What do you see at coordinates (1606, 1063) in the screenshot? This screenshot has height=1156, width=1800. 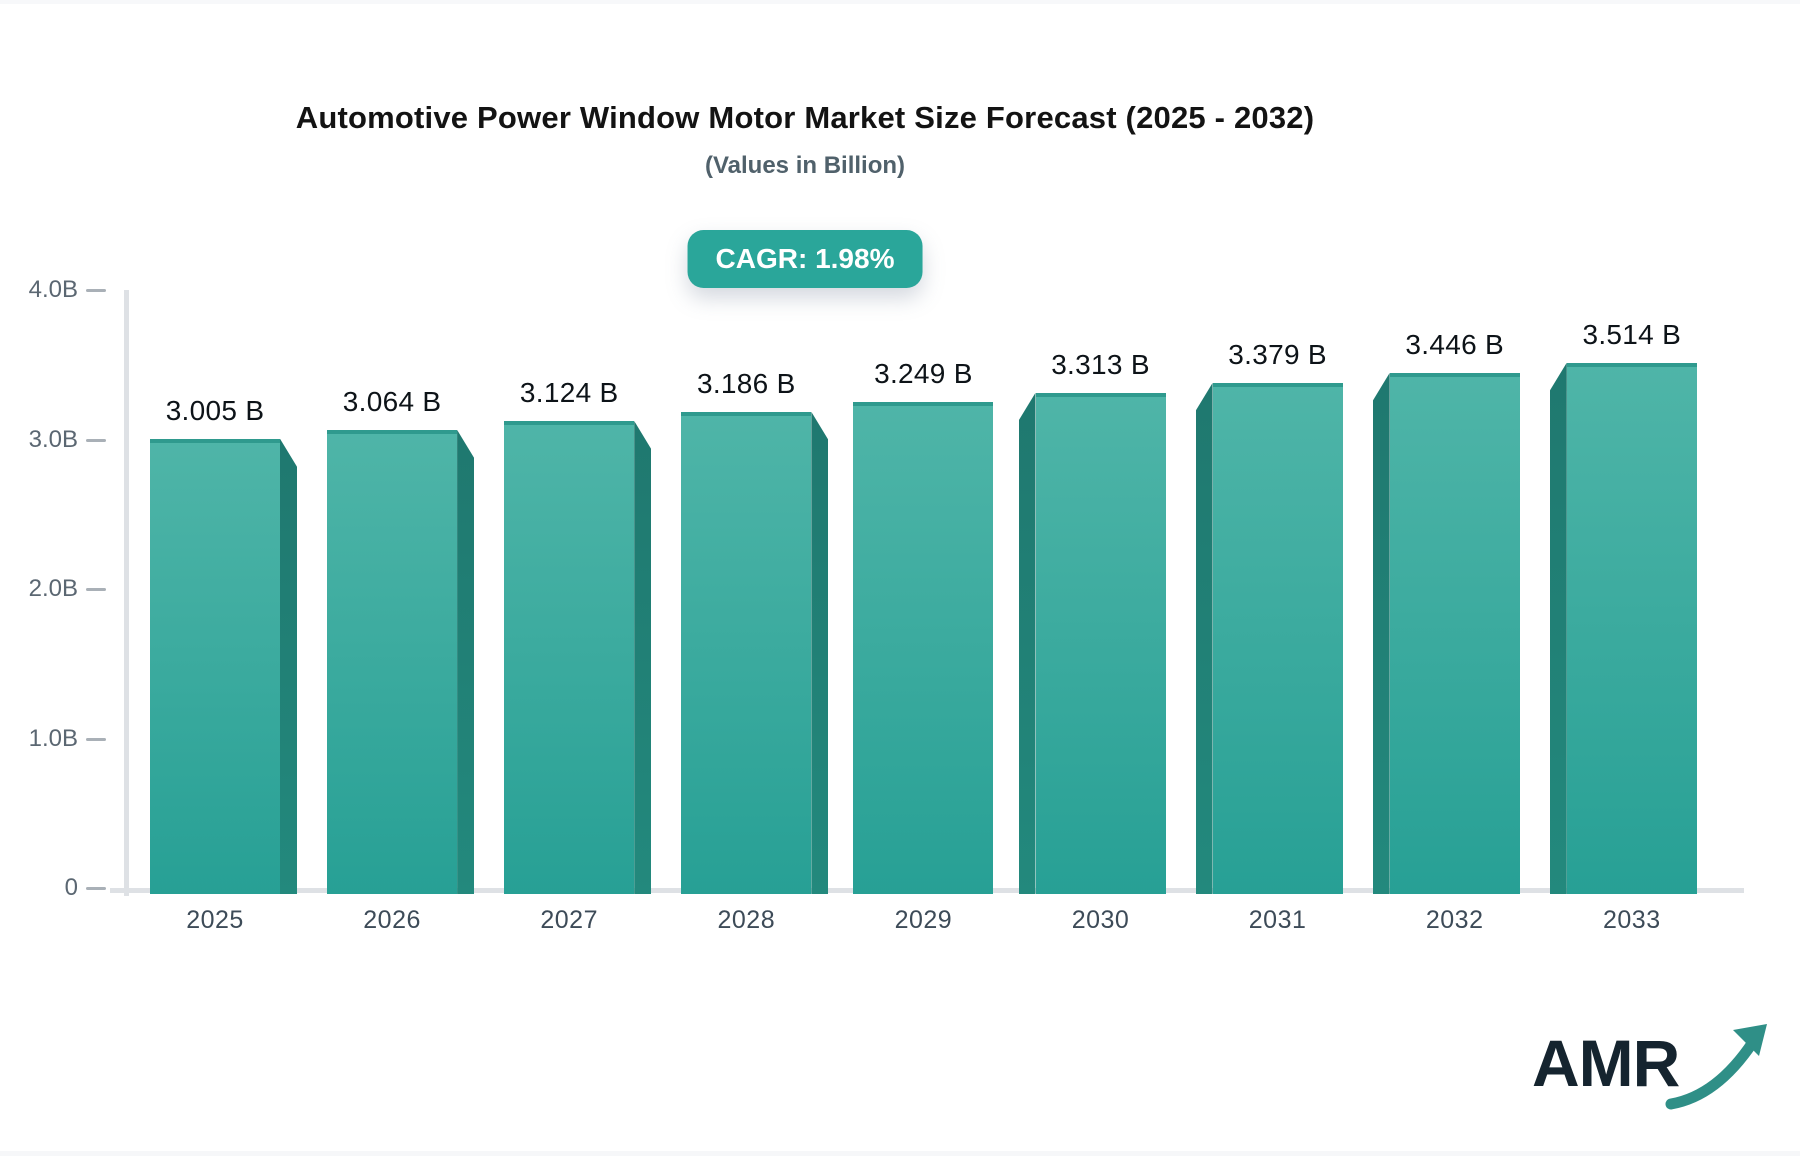 I see `amr-logo-text: AMR` at bounding box center [1606, 1063].